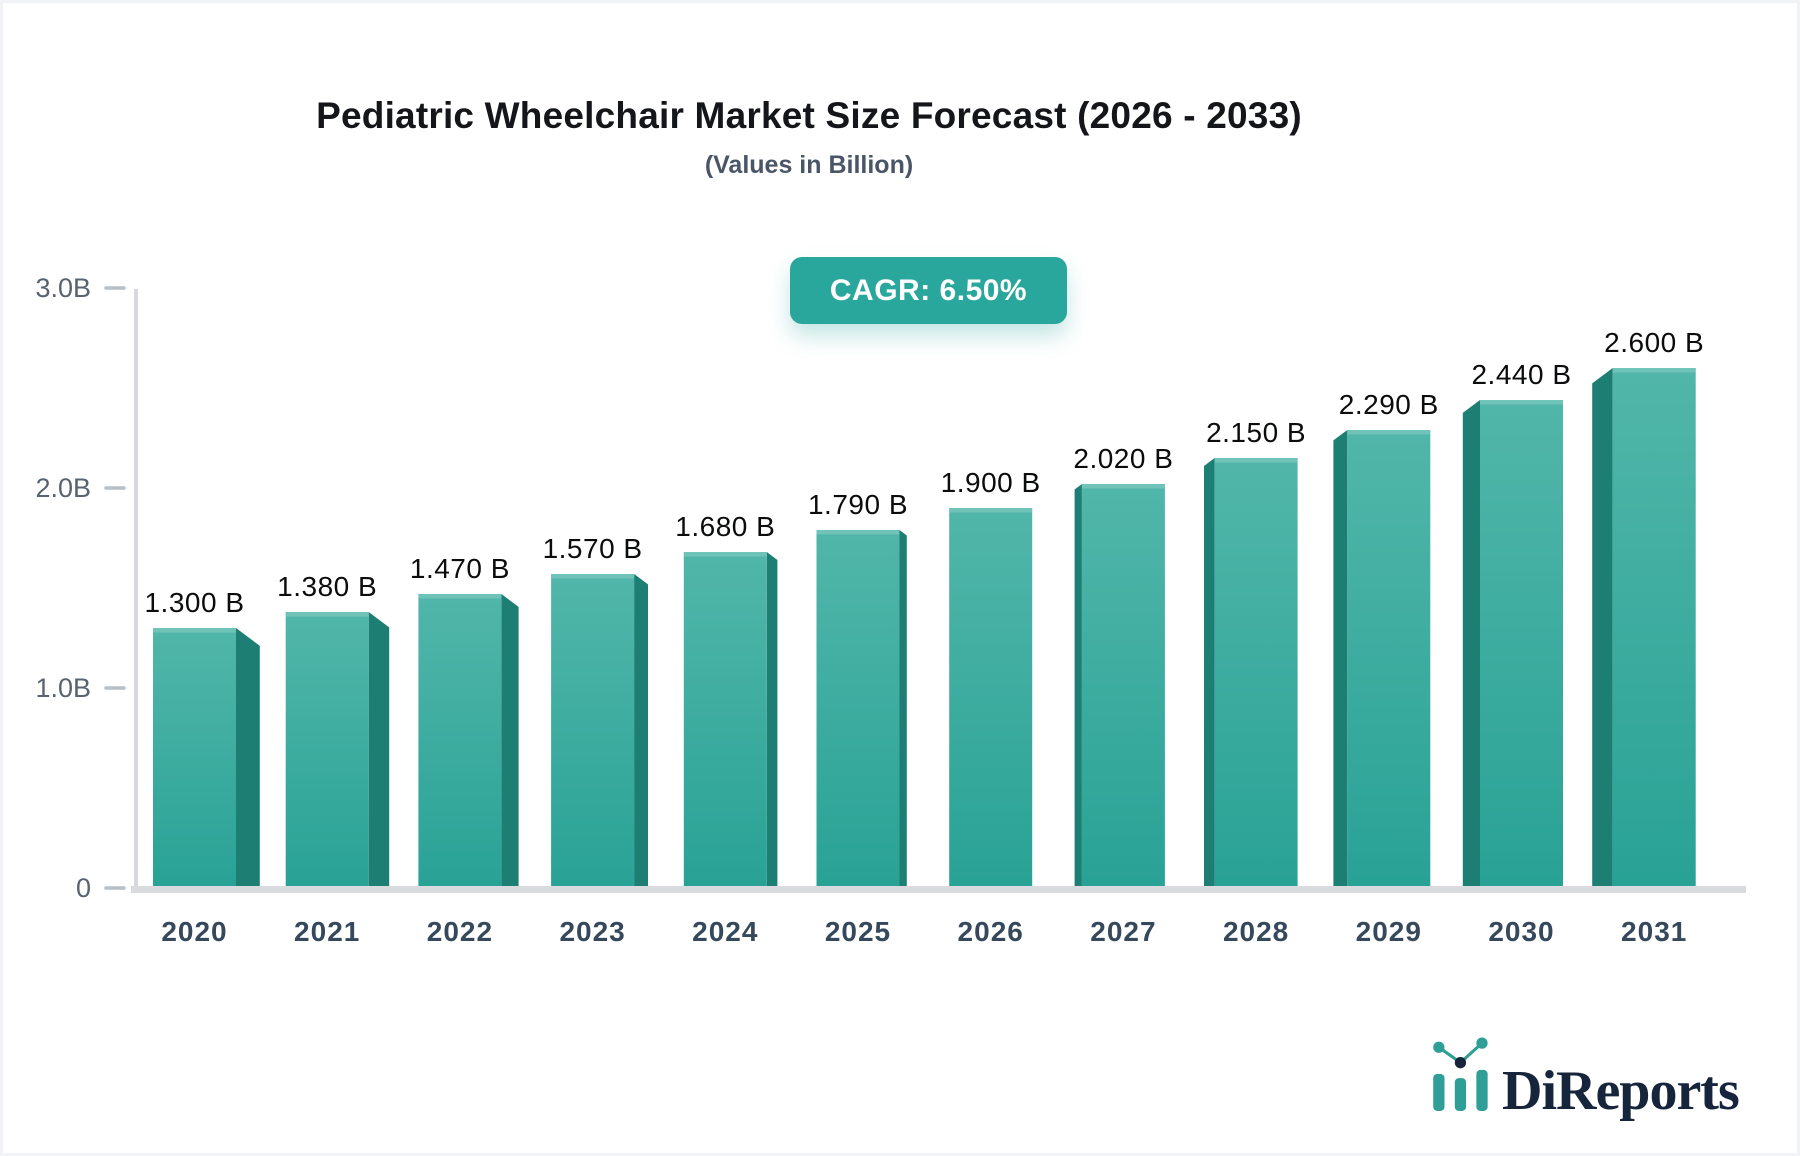 Image resolution: width=1800 pixels, height=1156 pixels. Describe the element at coordinates (1256, 931) in the screenshot. I see `x-label-2028: 2028` at that location.